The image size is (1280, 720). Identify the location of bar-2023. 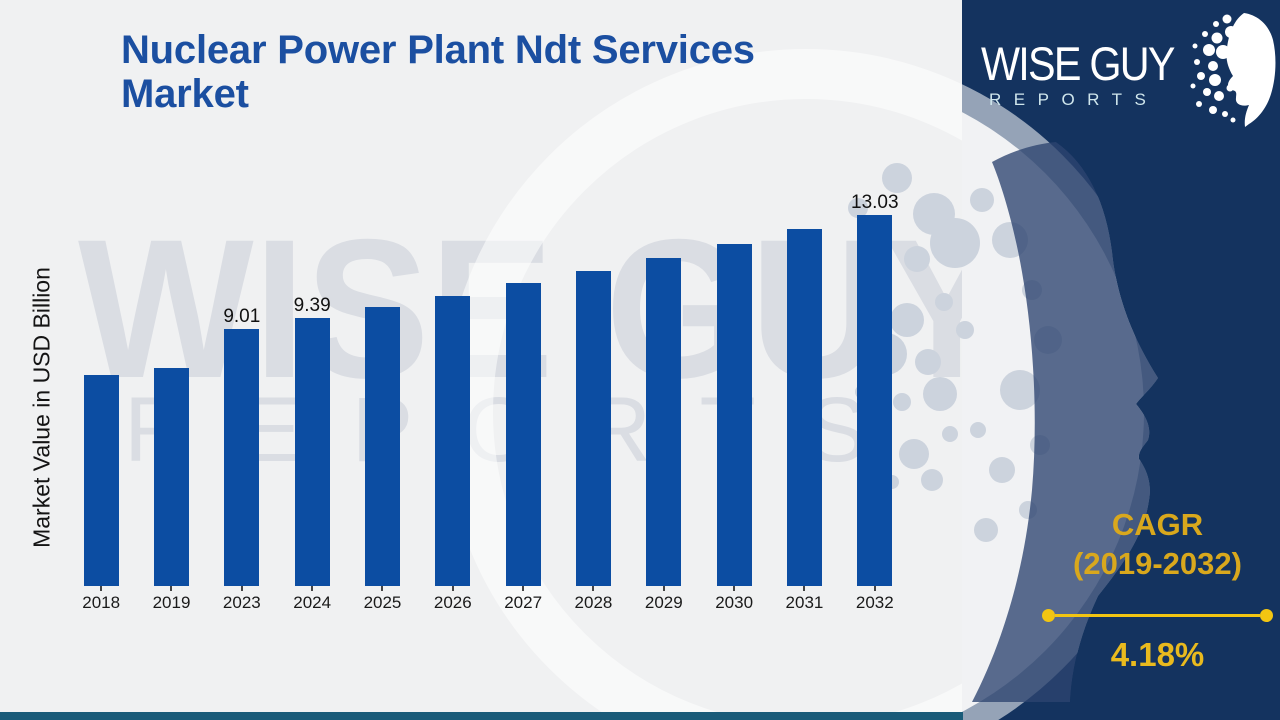
(242, 457).